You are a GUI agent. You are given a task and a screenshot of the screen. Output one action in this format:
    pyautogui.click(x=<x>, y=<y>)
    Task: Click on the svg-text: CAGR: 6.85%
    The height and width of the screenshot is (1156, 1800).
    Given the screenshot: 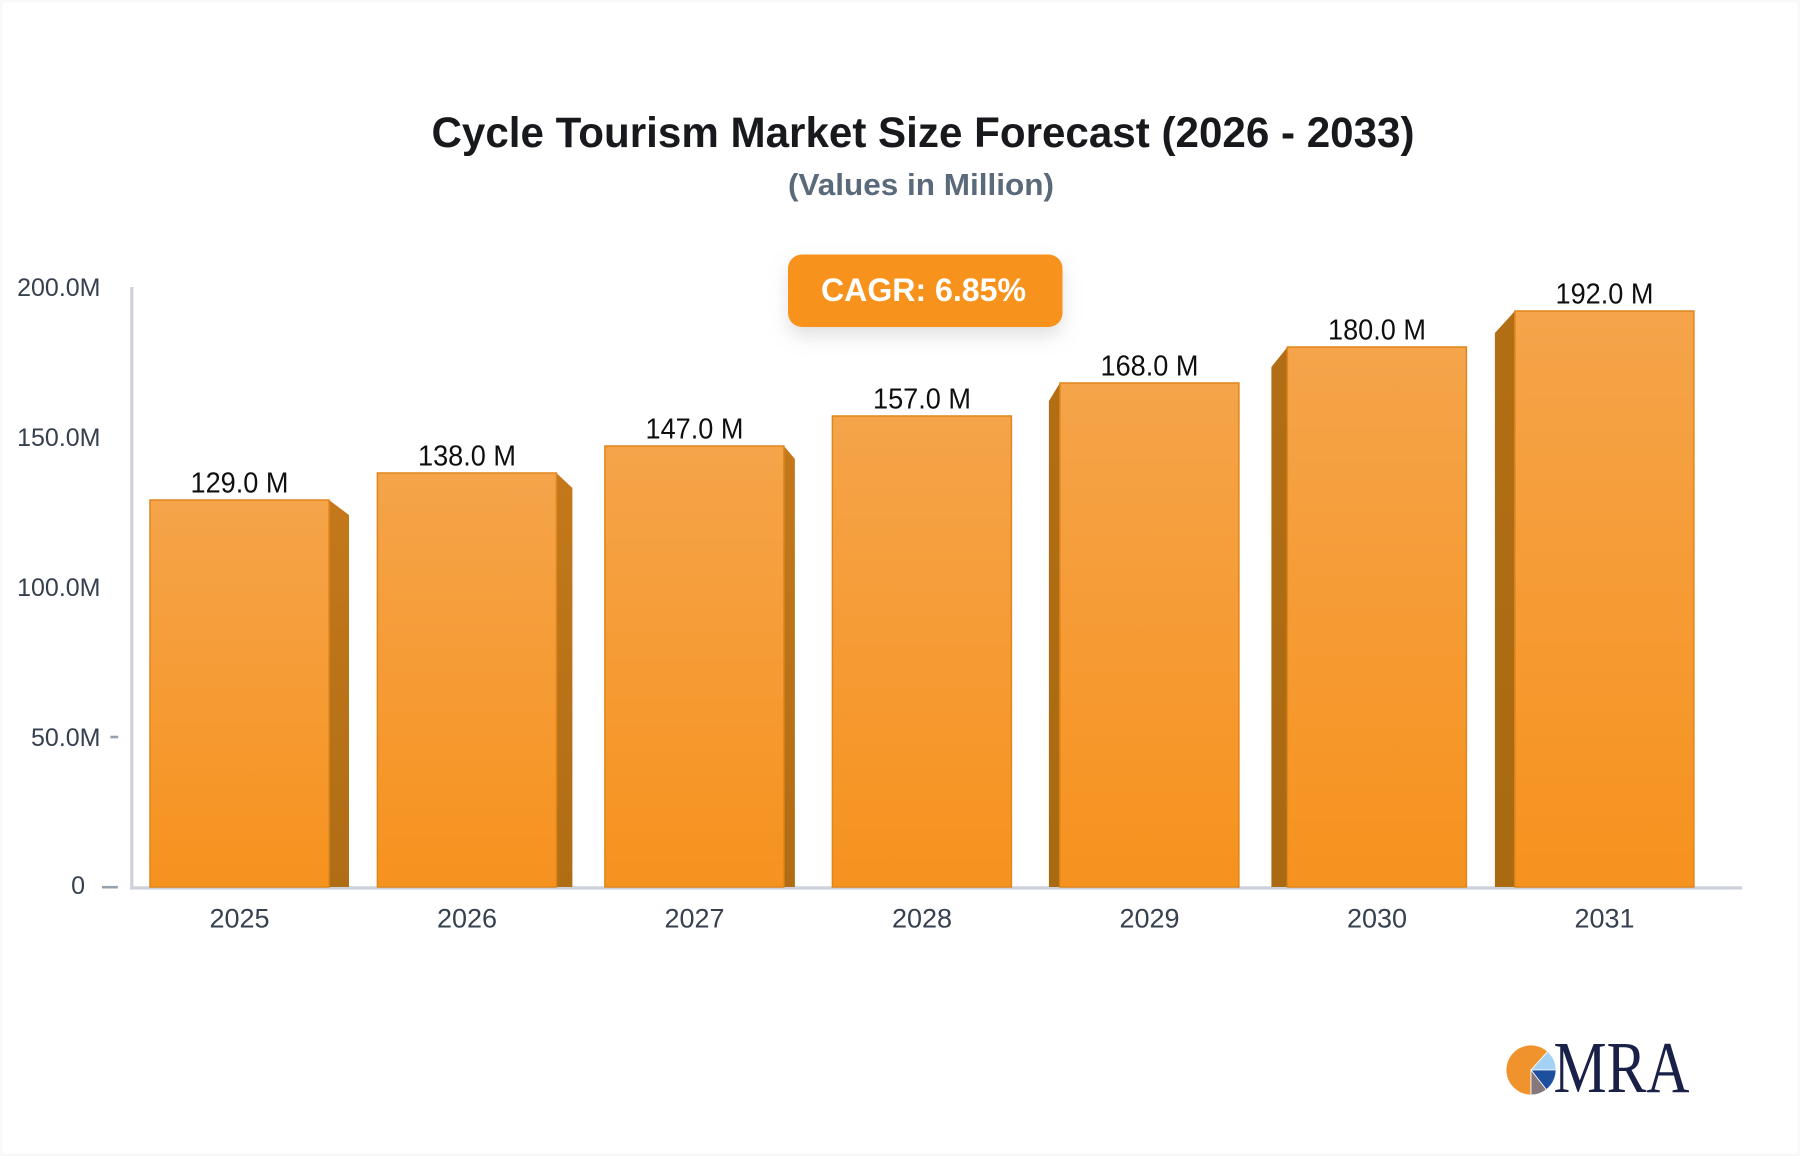 What is the action you would take?
    pyautogui.click(x=923, y=290)
    